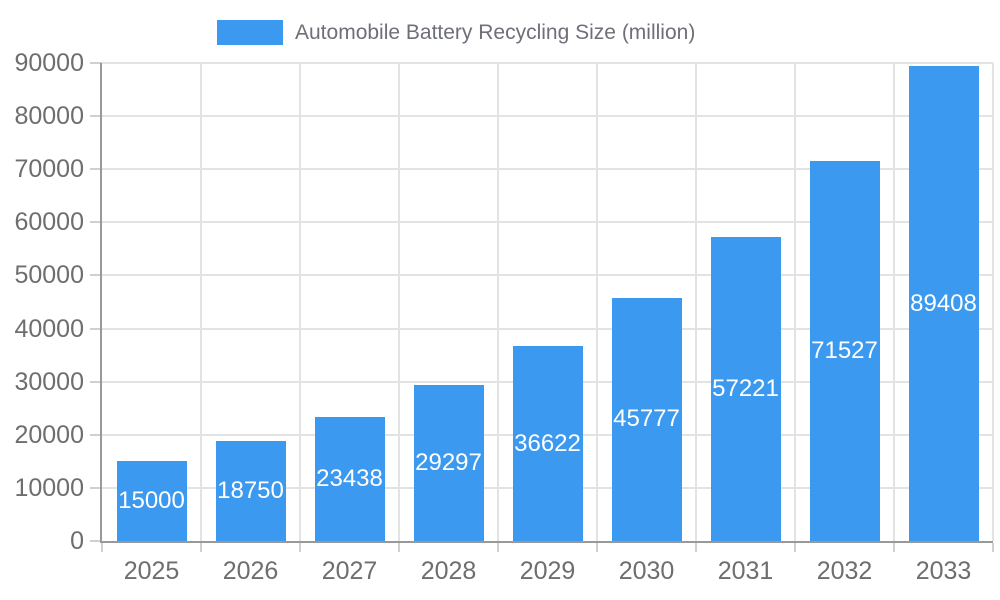 This screenshot has height=600, width=1000. Describe the element at coordinates (49, 487) in the screenshot. I see `y-axis-label: 10000` at that location.